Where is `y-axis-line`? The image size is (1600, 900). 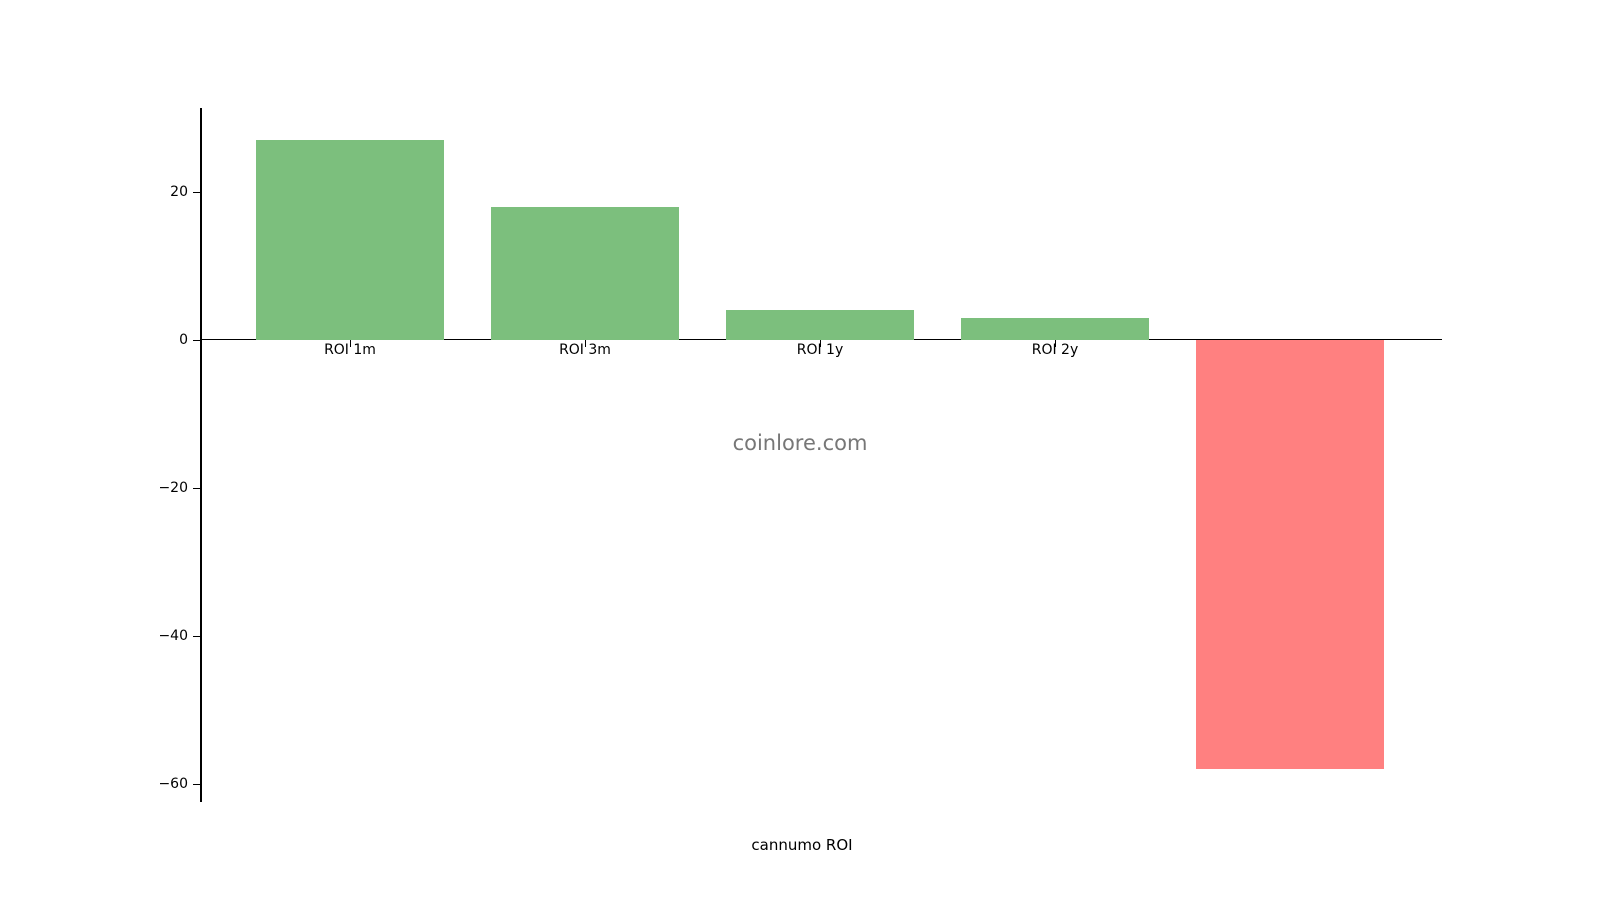
y-axis-line is located at coordinates (201, 455).